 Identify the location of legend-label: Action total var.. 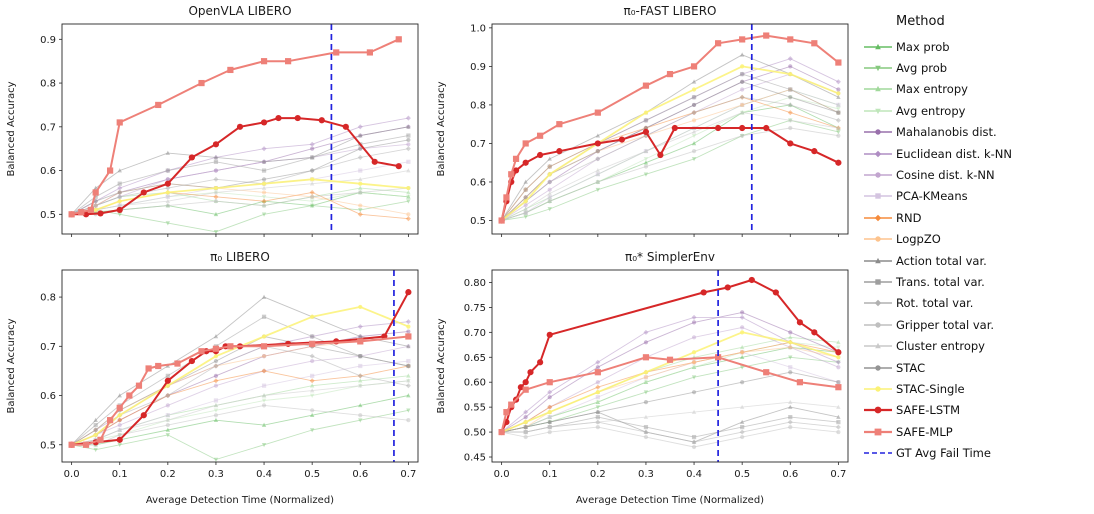
(941, 260).